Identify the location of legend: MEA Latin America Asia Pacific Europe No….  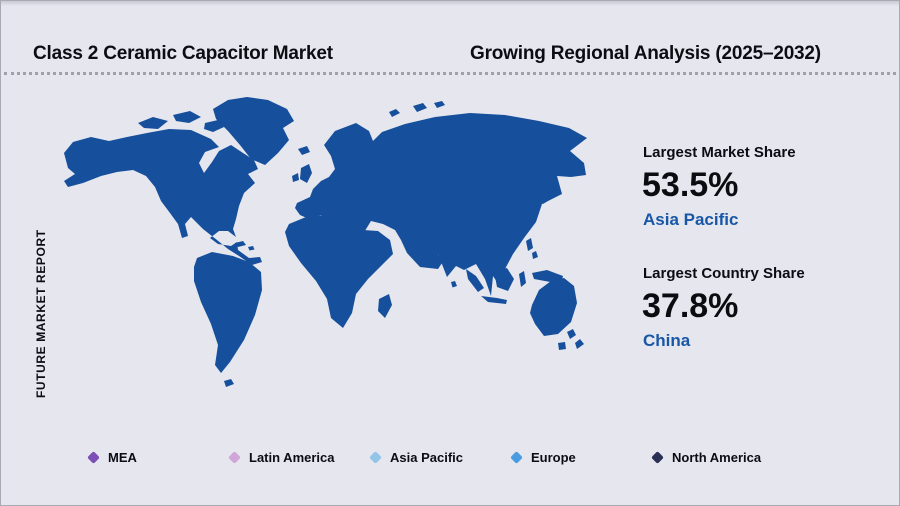
(450, 458).